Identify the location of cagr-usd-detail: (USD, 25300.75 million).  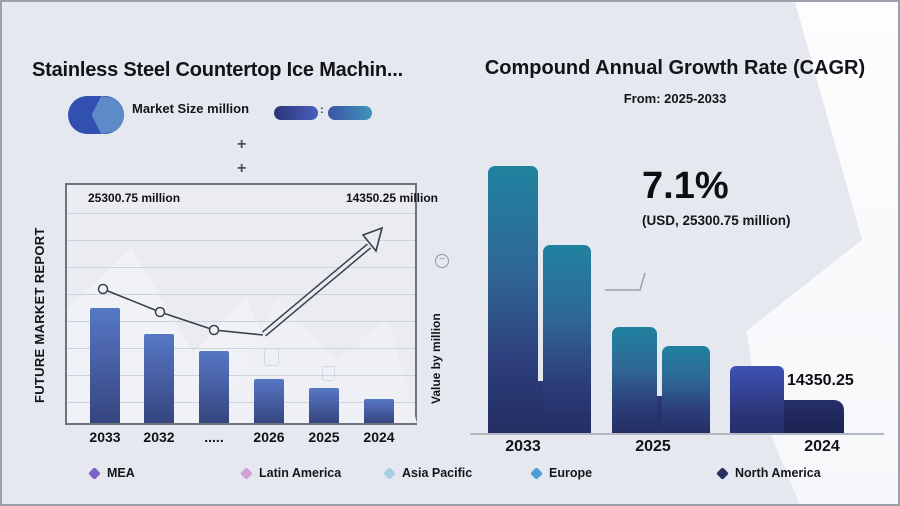
(716, 220).